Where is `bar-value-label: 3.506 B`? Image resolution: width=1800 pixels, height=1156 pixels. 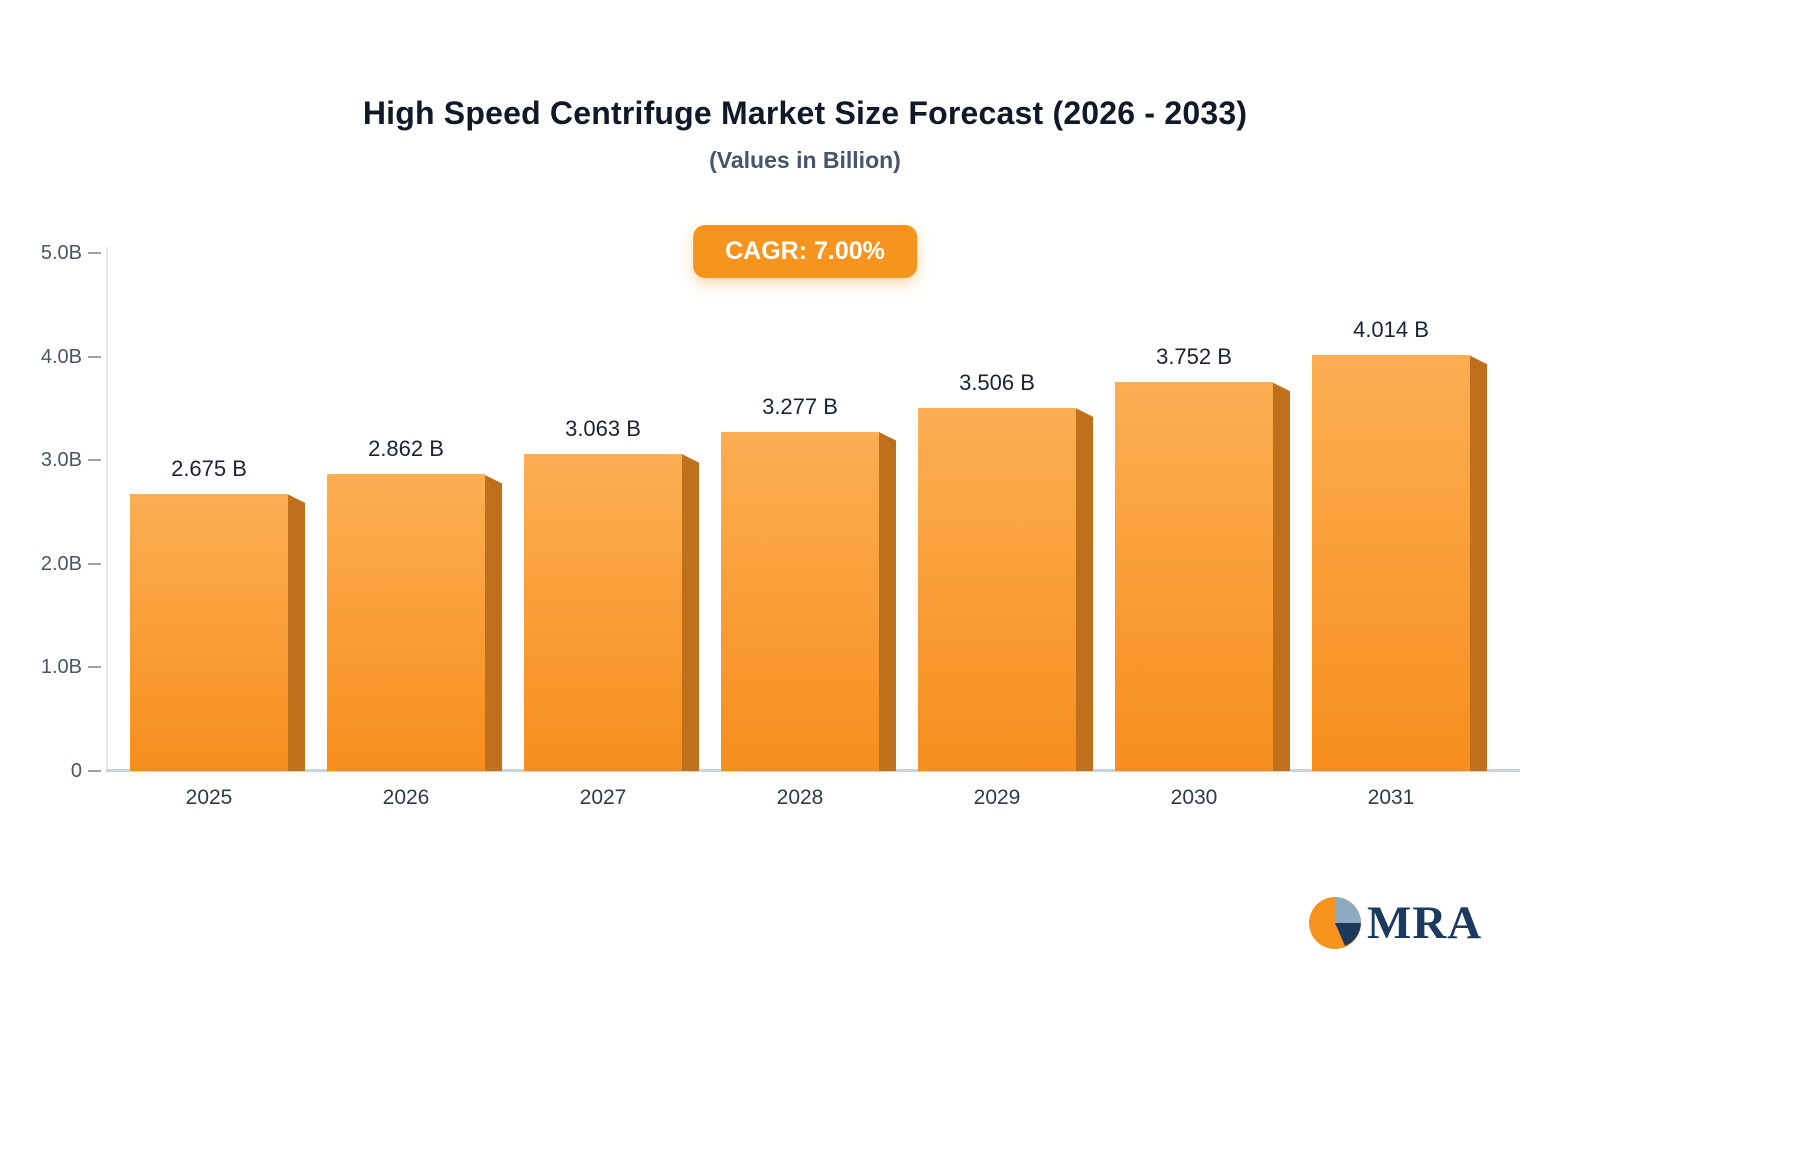 bar-value-label: 3.506 B is located at coordinates (997, 382).